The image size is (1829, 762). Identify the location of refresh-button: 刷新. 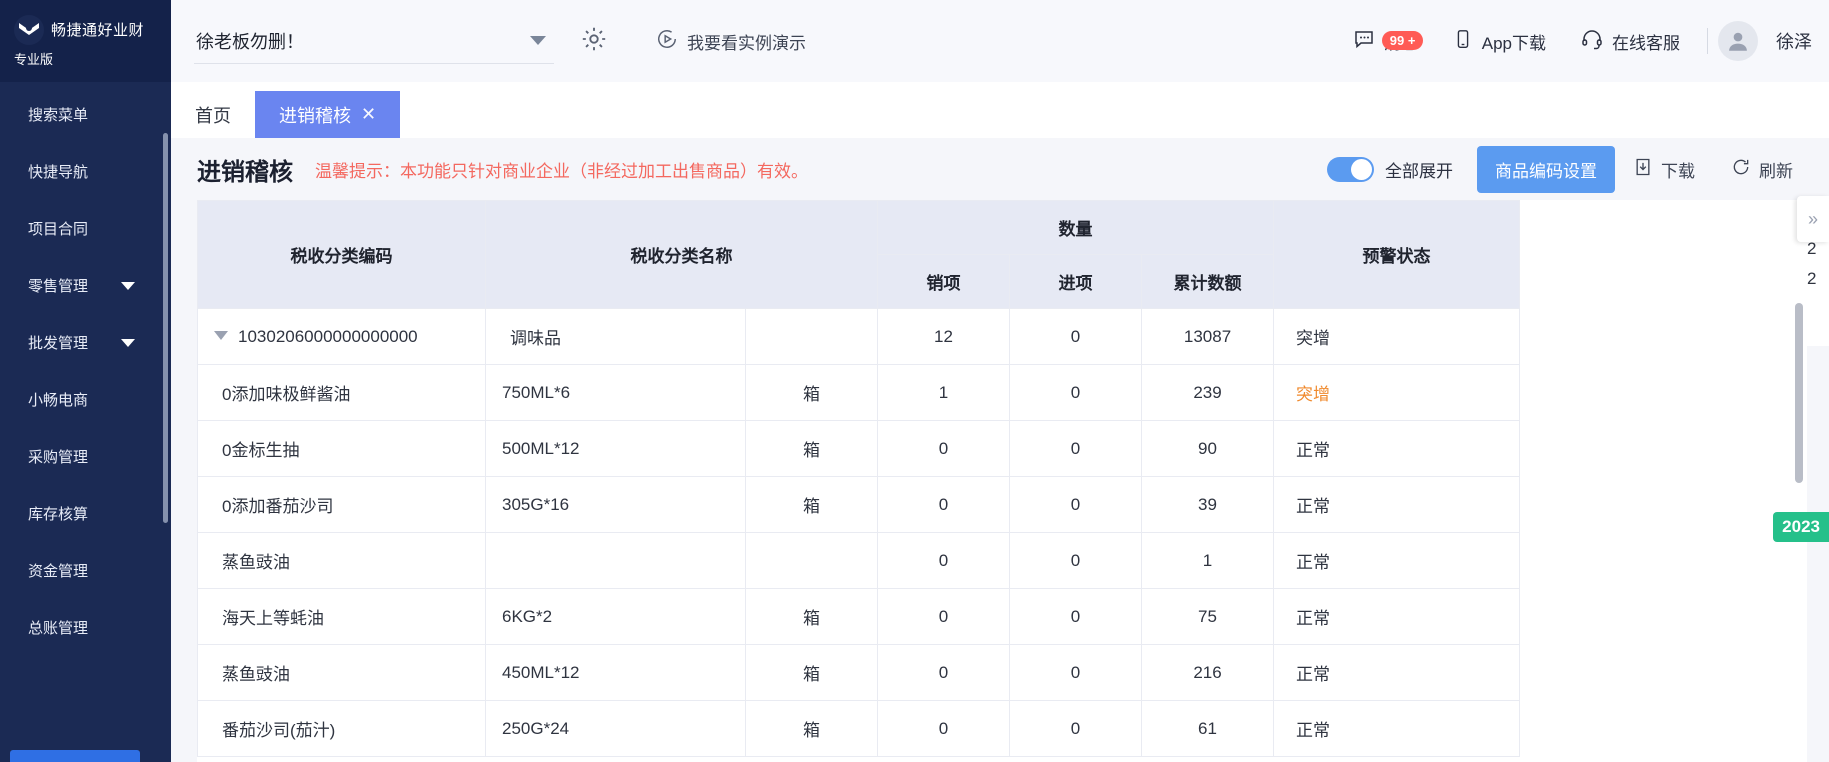
(1762, 169).